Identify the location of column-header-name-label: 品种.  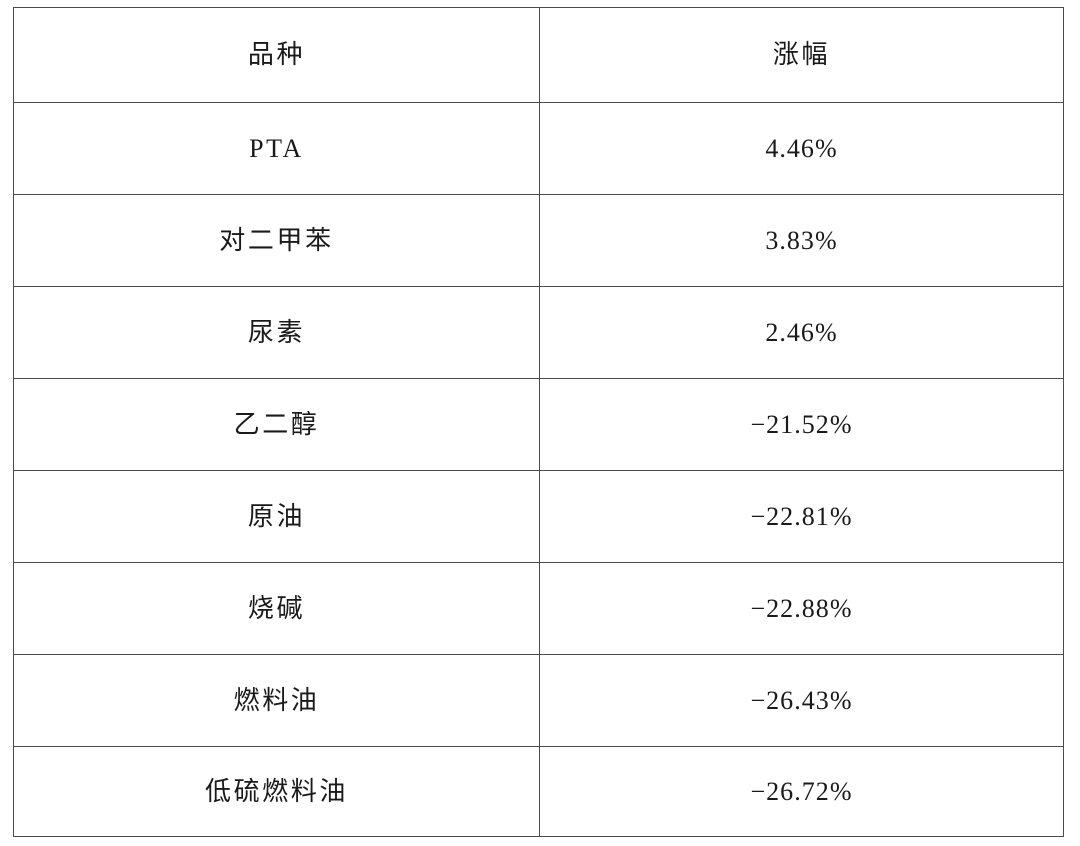
(276, 55).